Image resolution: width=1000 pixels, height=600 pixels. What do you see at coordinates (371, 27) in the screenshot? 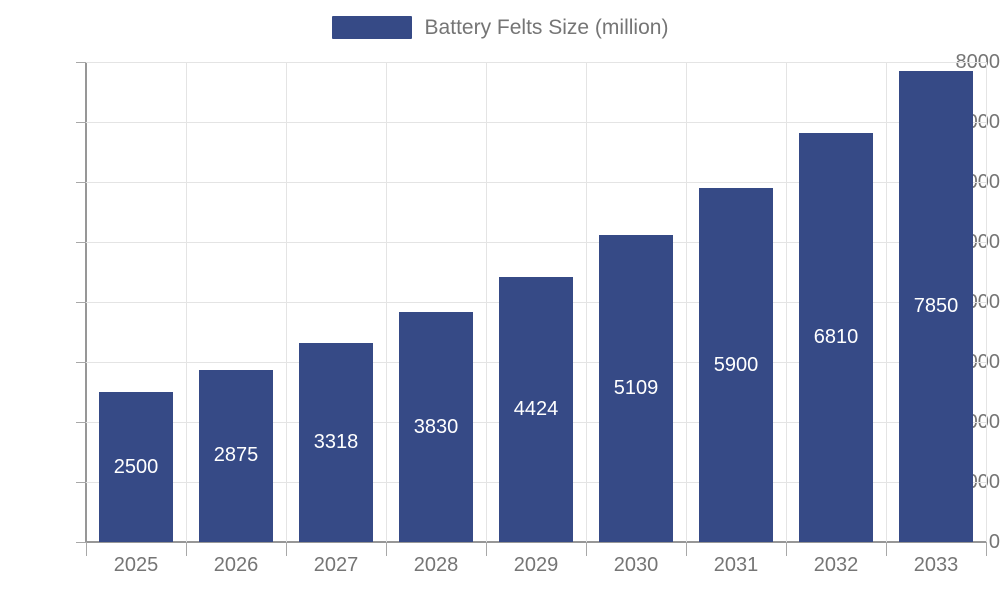
I see `legend-swatch` at bounding box center [371, 27].